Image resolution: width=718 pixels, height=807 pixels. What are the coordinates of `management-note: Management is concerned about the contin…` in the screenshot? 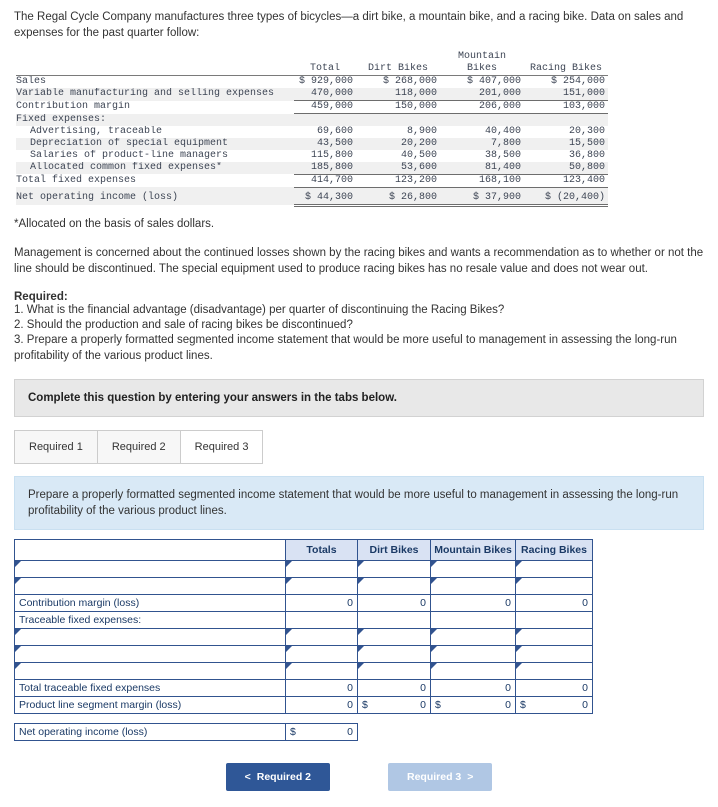 It's located at (359, 261).